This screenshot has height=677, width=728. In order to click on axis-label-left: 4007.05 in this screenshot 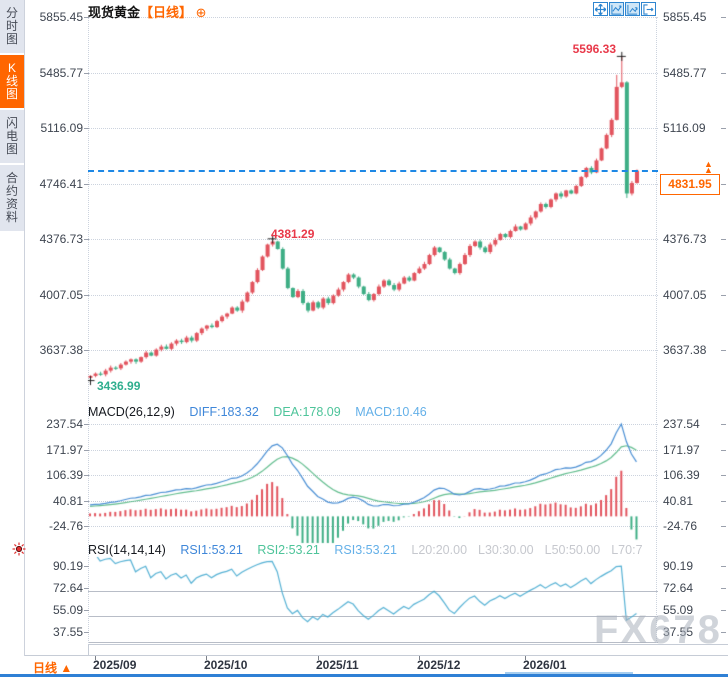, I will do `click(61, 294)`.